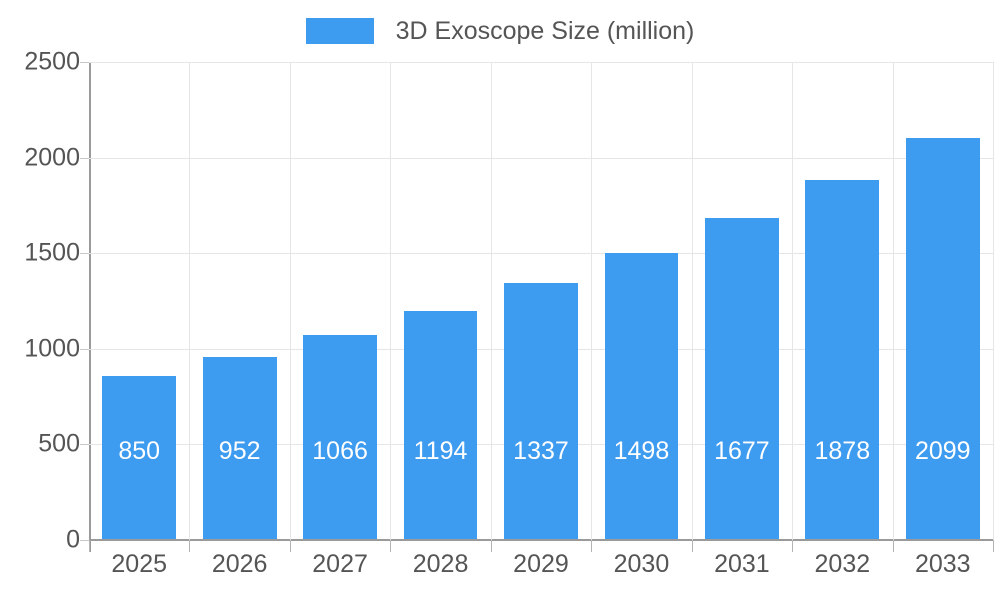  Describe the element at coordinates (741, 378) in the screenshot. I see `bar: 1677` at that location.